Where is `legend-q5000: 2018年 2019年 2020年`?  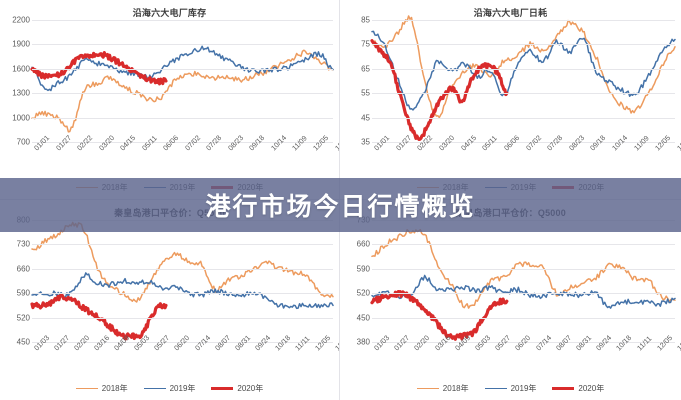
legend-q5000: 2018年 2019年 2020年 is located at coordinates (510, 388).